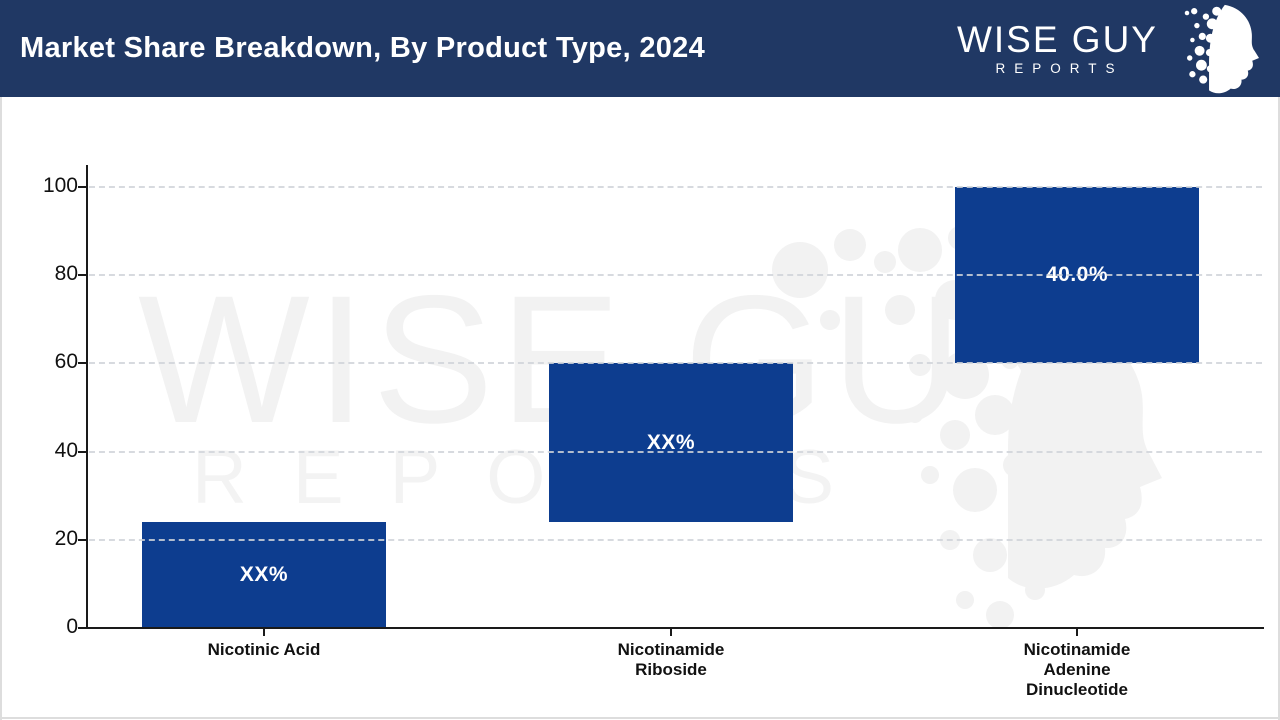  What do you see at coordinates (87, 396) in the screenshot?
I see `y-axis-spine` at bounding box center [87, 396].